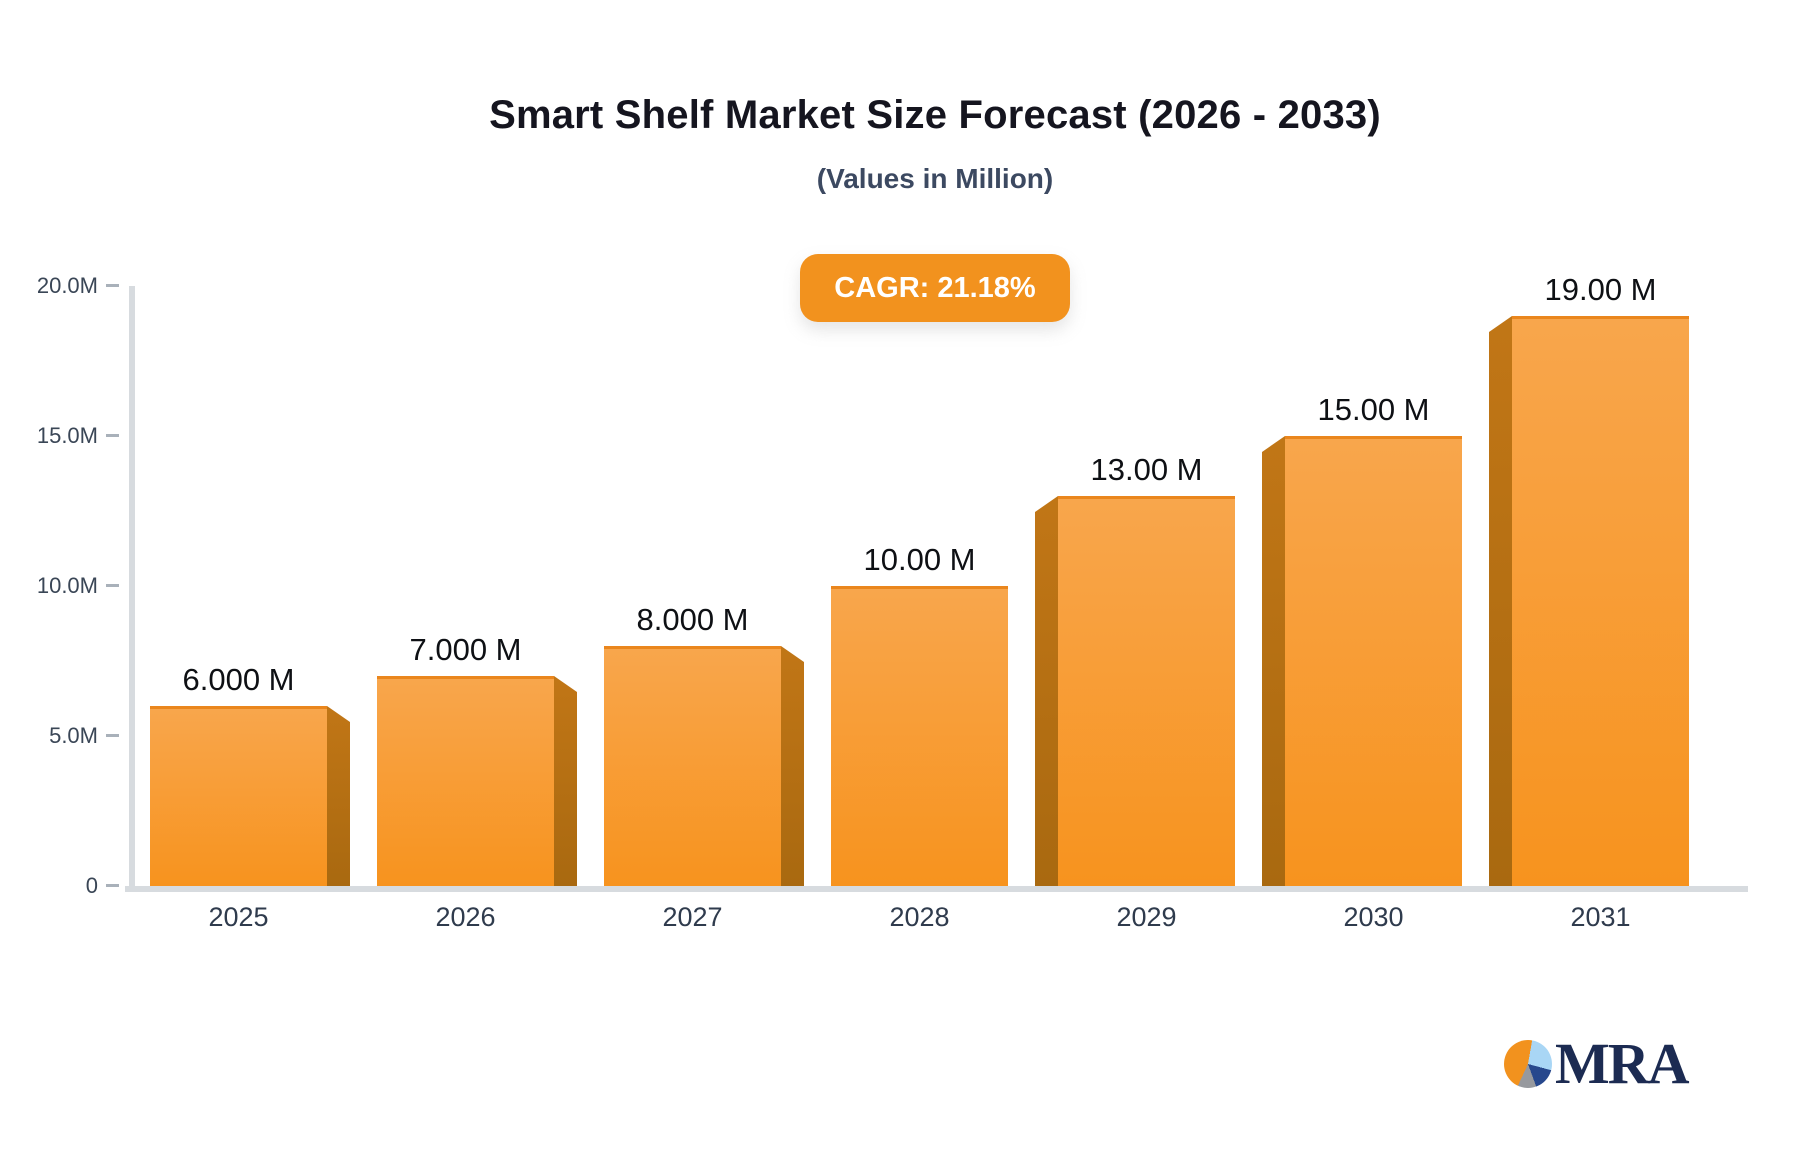 The image size is (1800, 1156). I want to click on chart-subtitle: (Values in Million), so click(935, 178).